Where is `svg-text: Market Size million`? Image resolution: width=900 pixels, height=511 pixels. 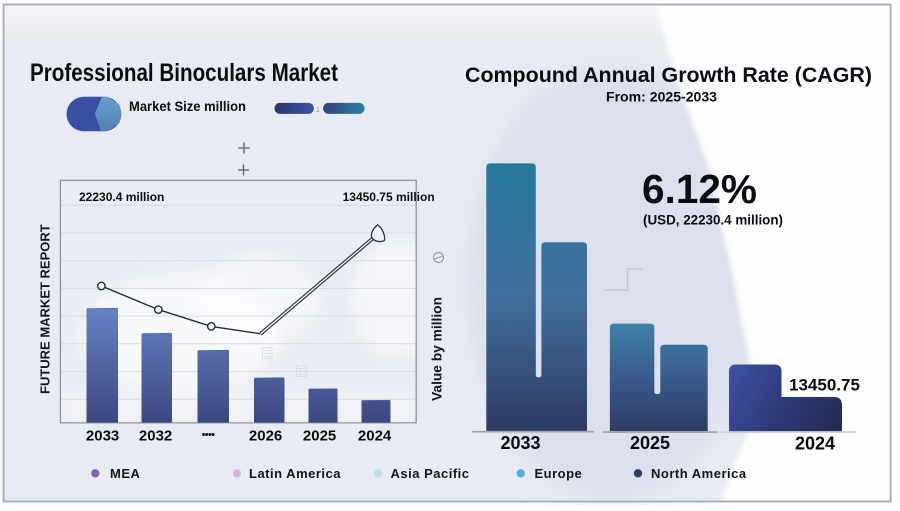
svg-text: Market Size million is located at coordinates (187, 106).